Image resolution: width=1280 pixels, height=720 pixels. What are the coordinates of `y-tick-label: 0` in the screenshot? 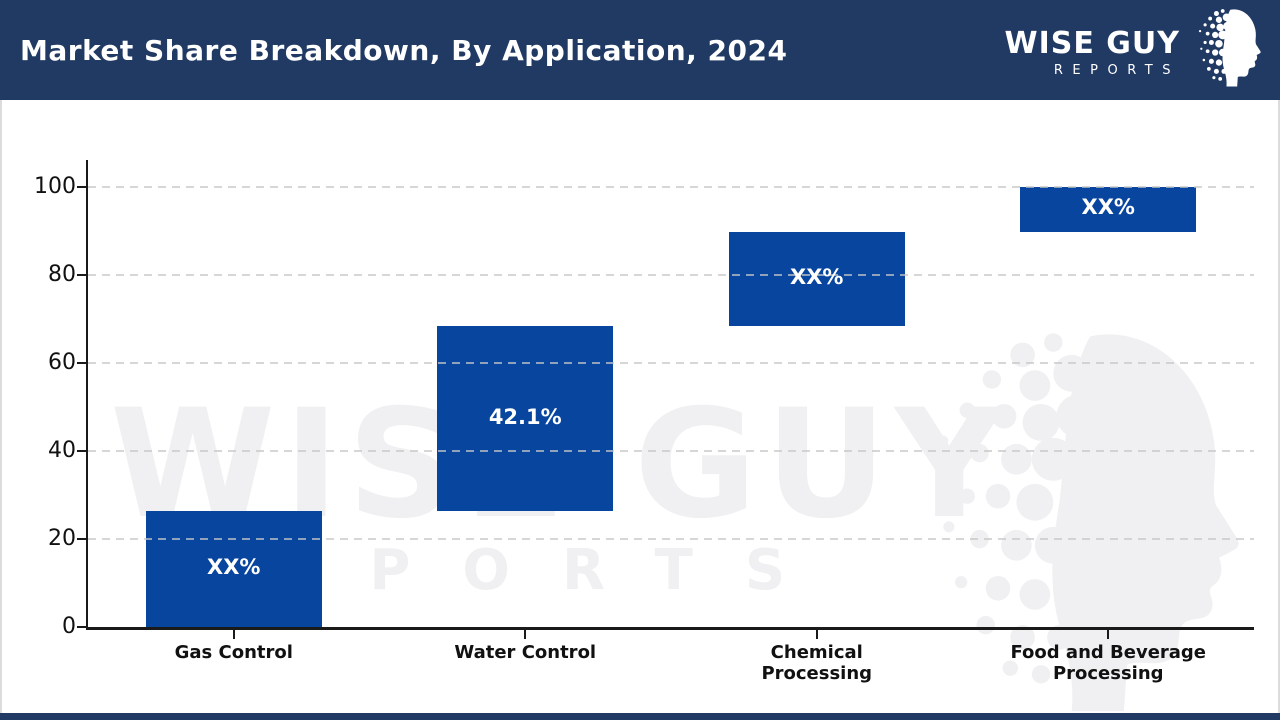 It's located at (69, 626).